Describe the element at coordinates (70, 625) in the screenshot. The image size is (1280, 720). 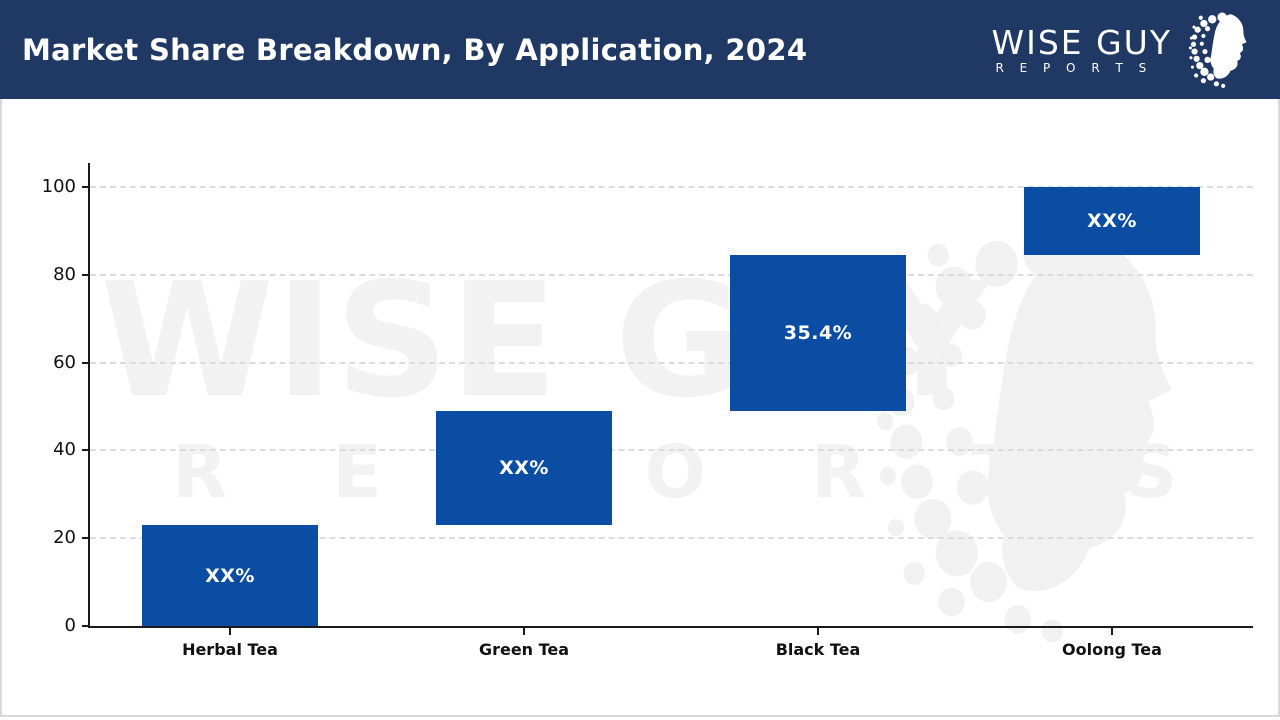
I see `y-tick-label: 0` at that location.